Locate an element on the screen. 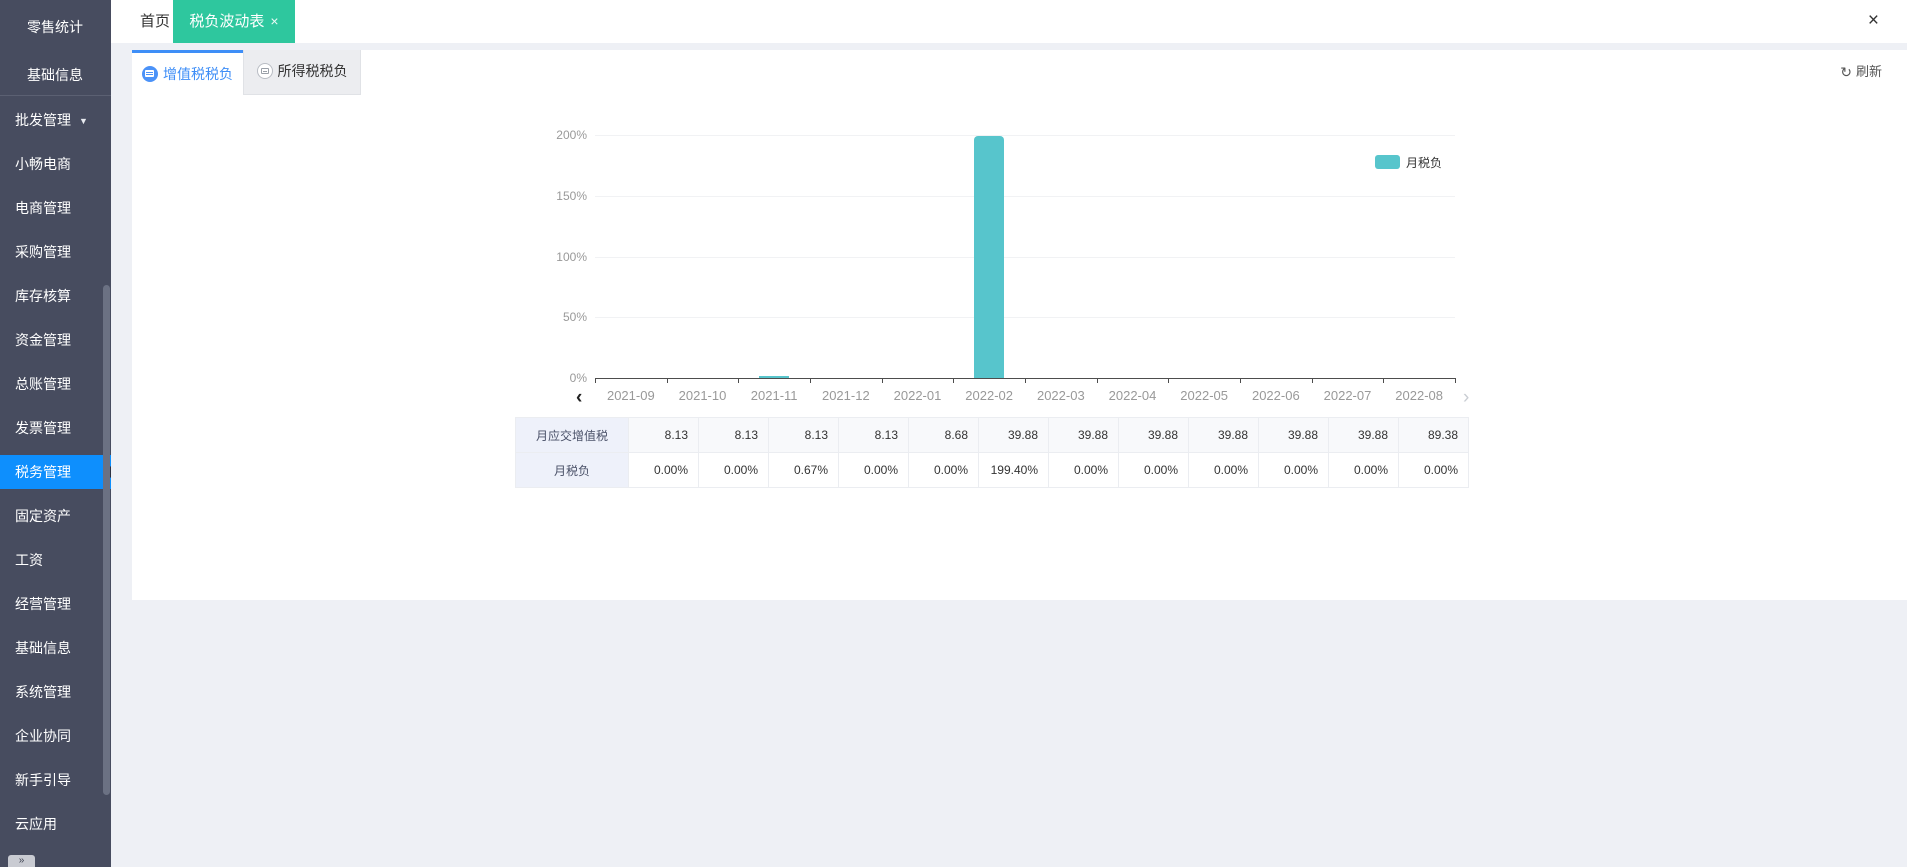 The image size is (1907, 867). x-axis-category-label: 2022-06 is located at coordinates (1275, 395).